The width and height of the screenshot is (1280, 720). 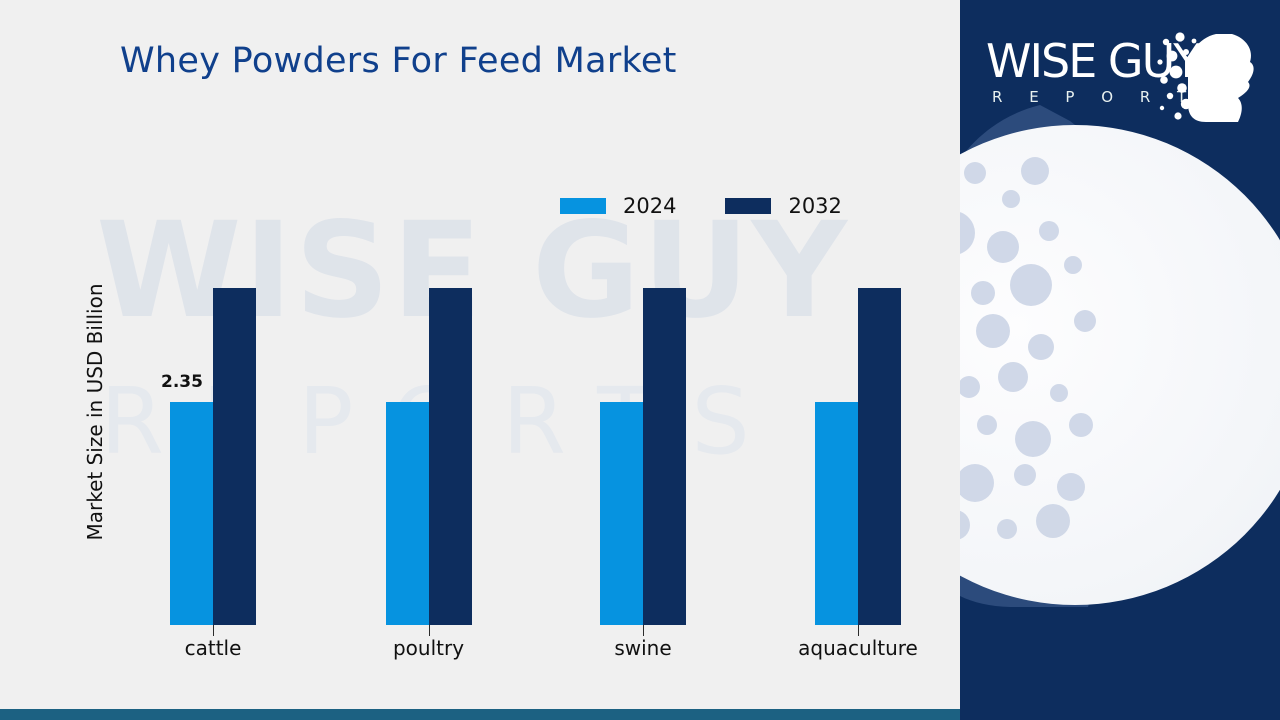 I want to click on x-axis-label-cattle: cattle, so click(x=213, y=648).